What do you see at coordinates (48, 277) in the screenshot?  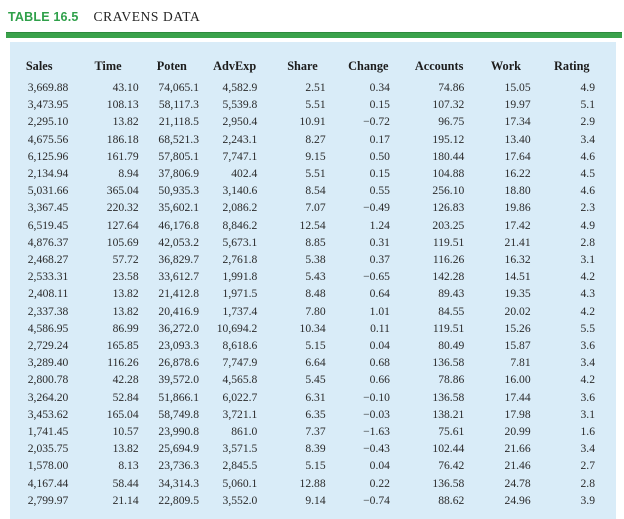 I see `cell-sales: 2,533.31` at bounding box center [48, 277].